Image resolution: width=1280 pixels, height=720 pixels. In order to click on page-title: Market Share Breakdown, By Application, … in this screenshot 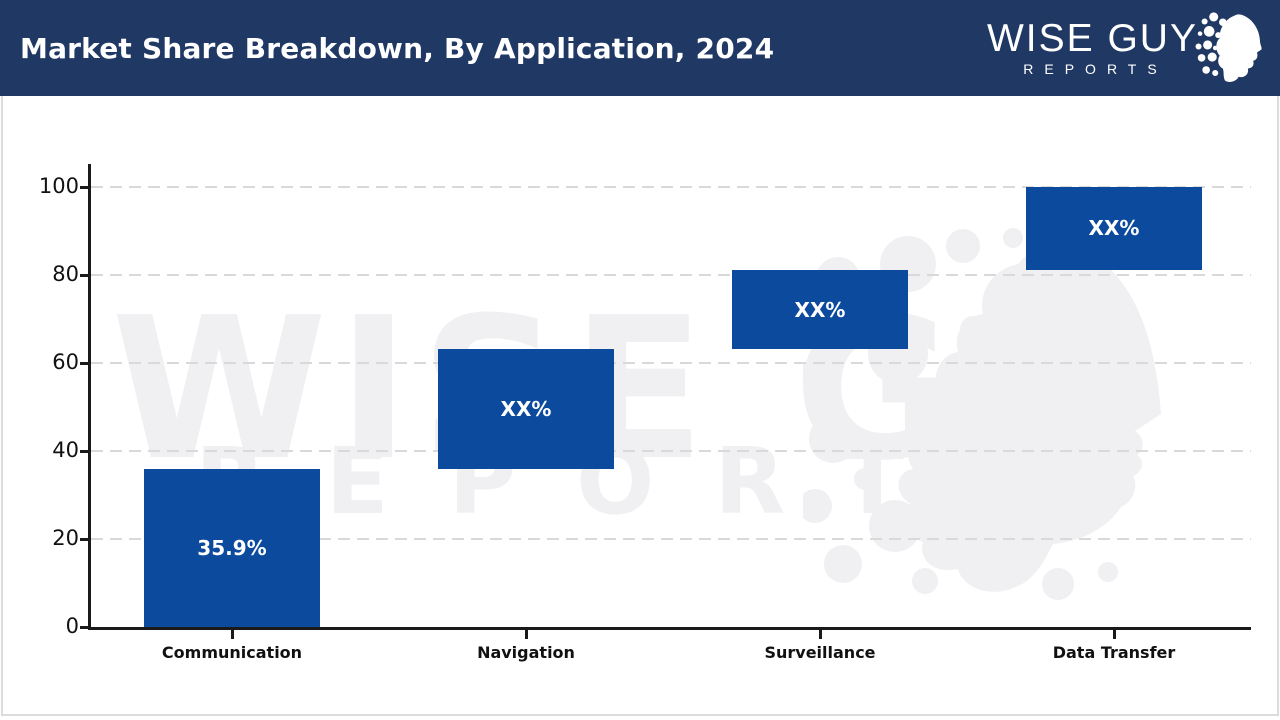, I will do `click(397, 48)`.